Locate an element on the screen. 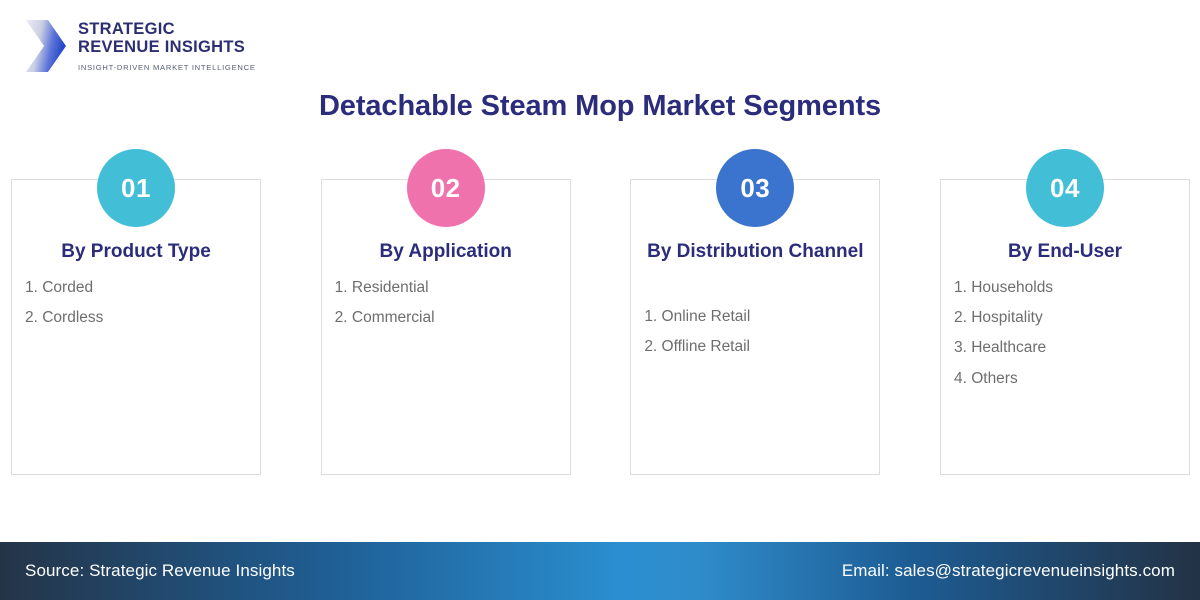 Image resolution: width=1200 pixels, height=600 pixels. segment-heading-01: By Product Type is located at coordinates (136, 251).